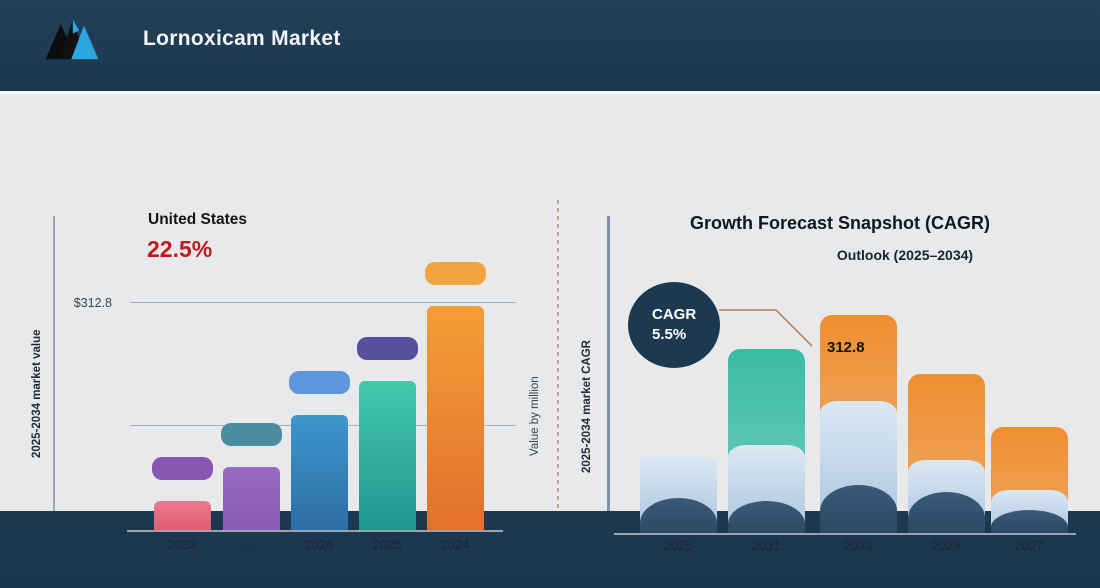  What do you see at coordinates (946, 545) in the screenshot?
I see `x-label-2029: 2029` at bounding box center [946, 545].